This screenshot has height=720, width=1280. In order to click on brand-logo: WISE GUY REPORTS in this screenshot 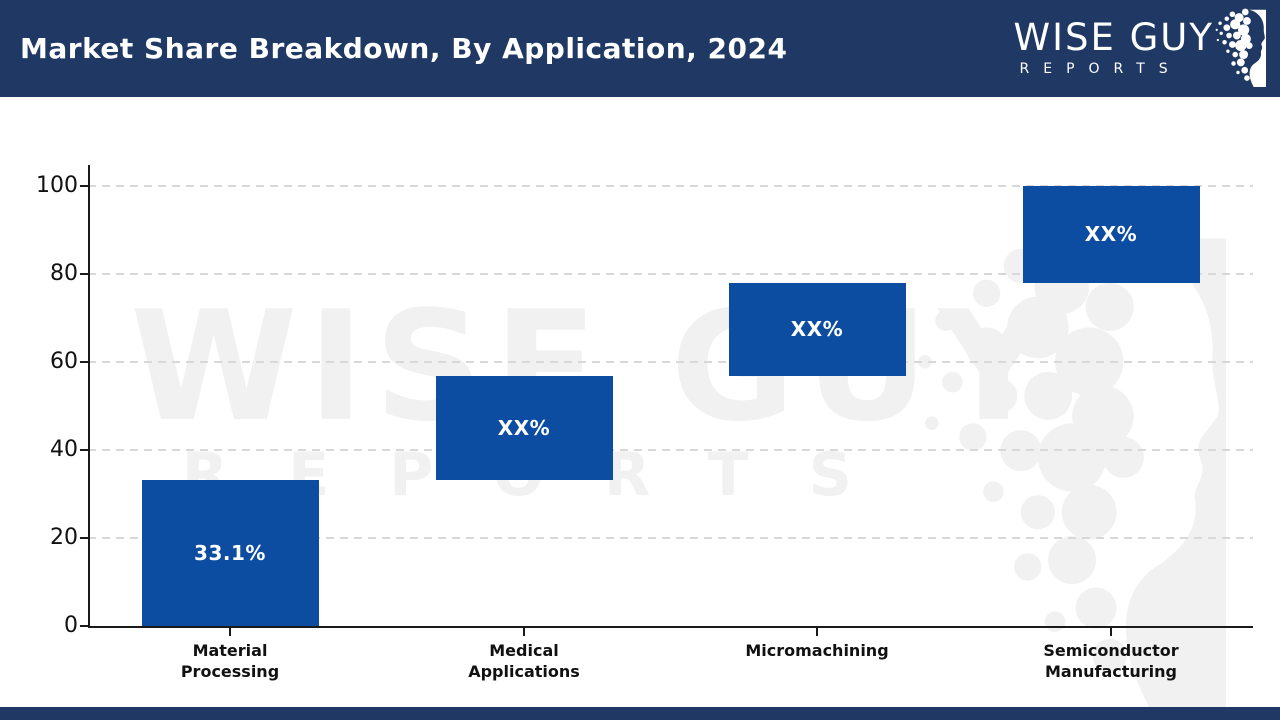, I will do `click(1140, 47)`.